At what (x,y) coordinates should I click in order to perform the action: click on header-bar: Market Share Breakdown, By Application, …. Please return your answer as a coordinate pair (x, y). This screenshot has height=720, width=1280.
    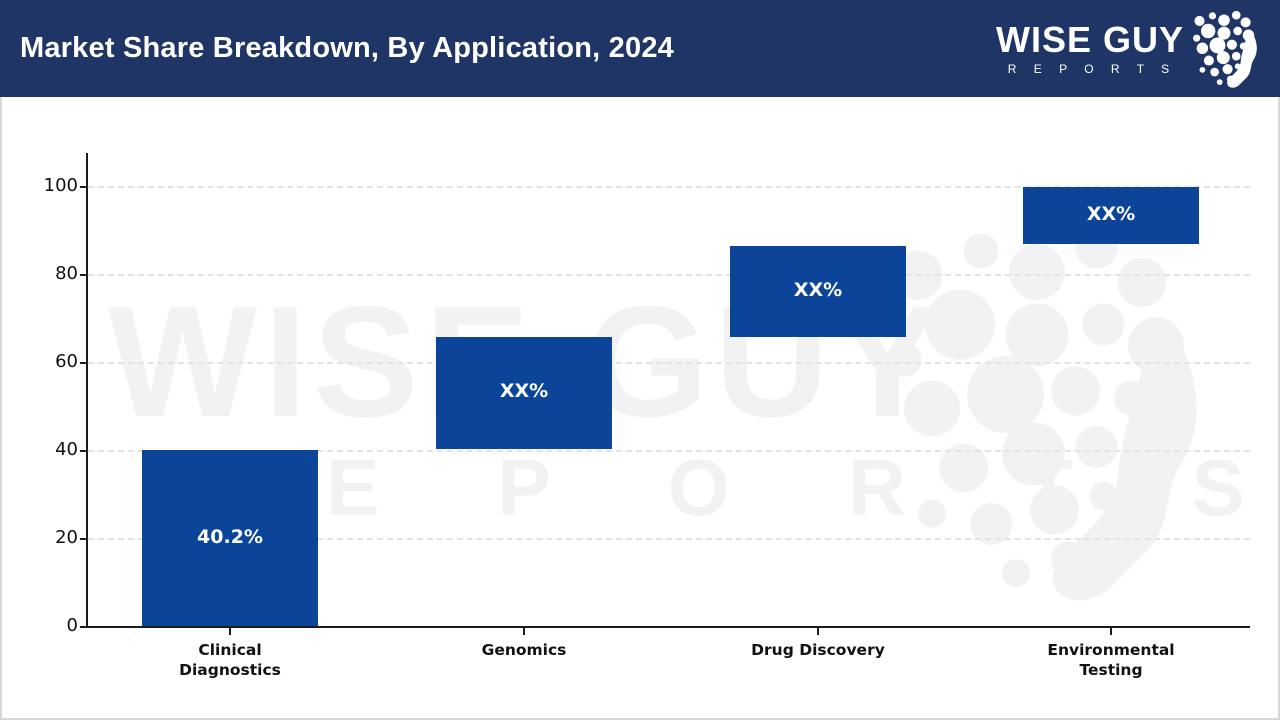
    Looking at the image, I should click on (640, 48).